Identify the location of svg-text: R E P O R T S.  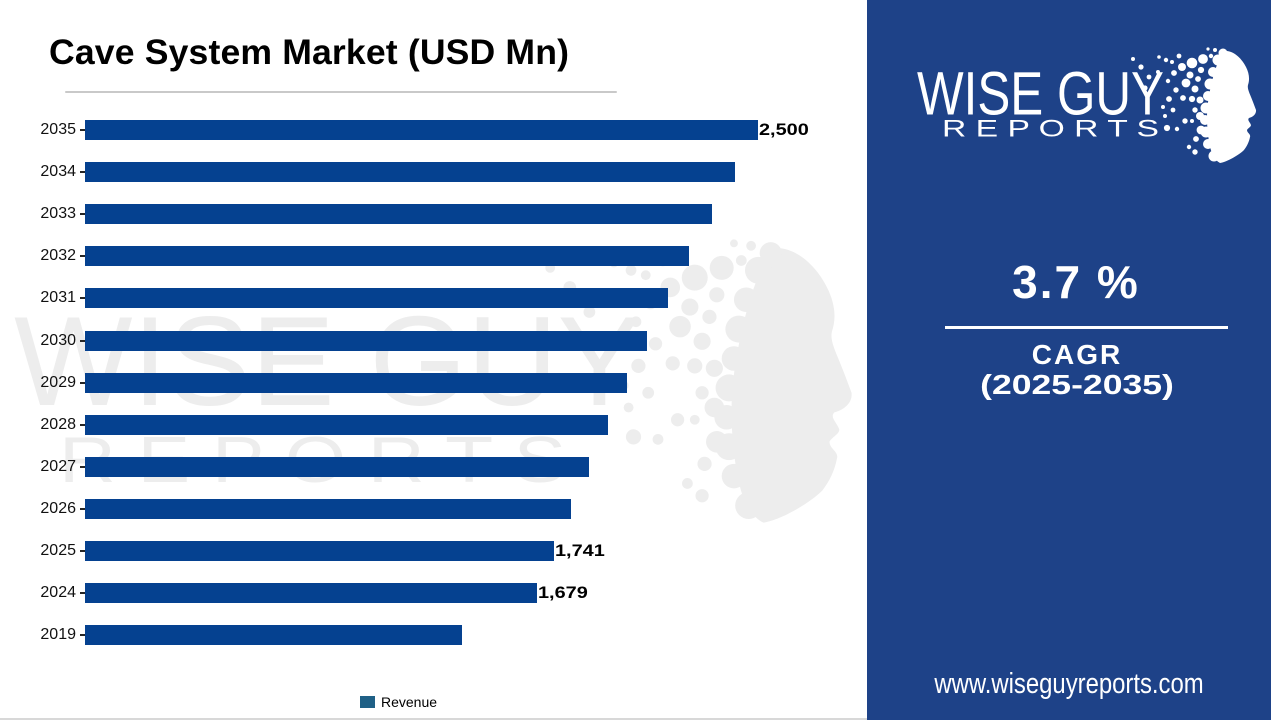
(1050, 129).